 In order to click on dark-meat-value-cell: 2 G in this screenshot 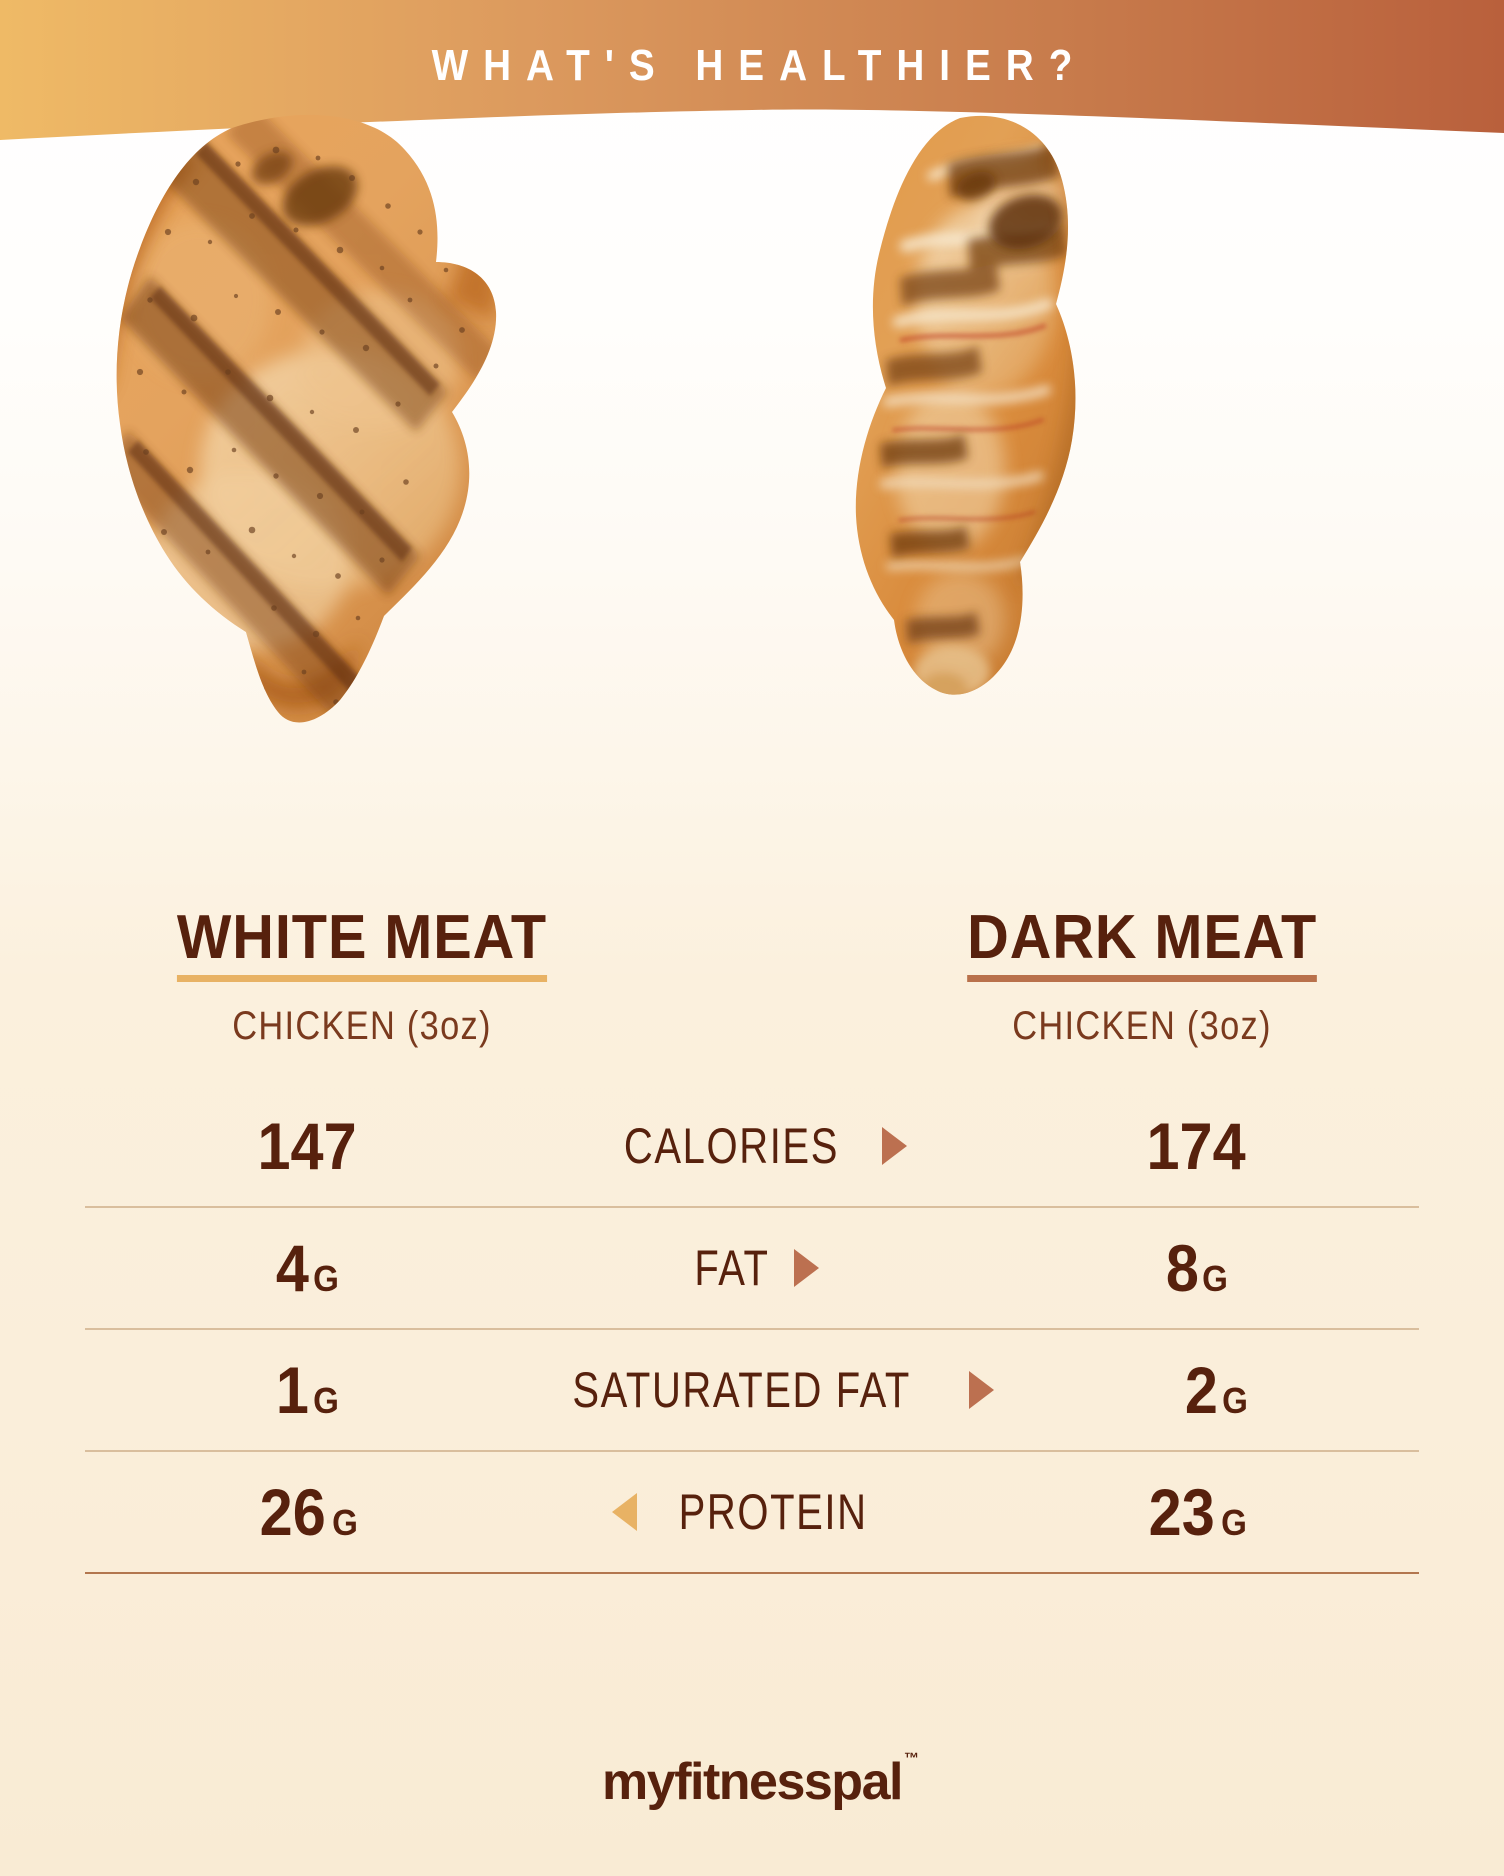, I will do `click(1216, 1390)`.